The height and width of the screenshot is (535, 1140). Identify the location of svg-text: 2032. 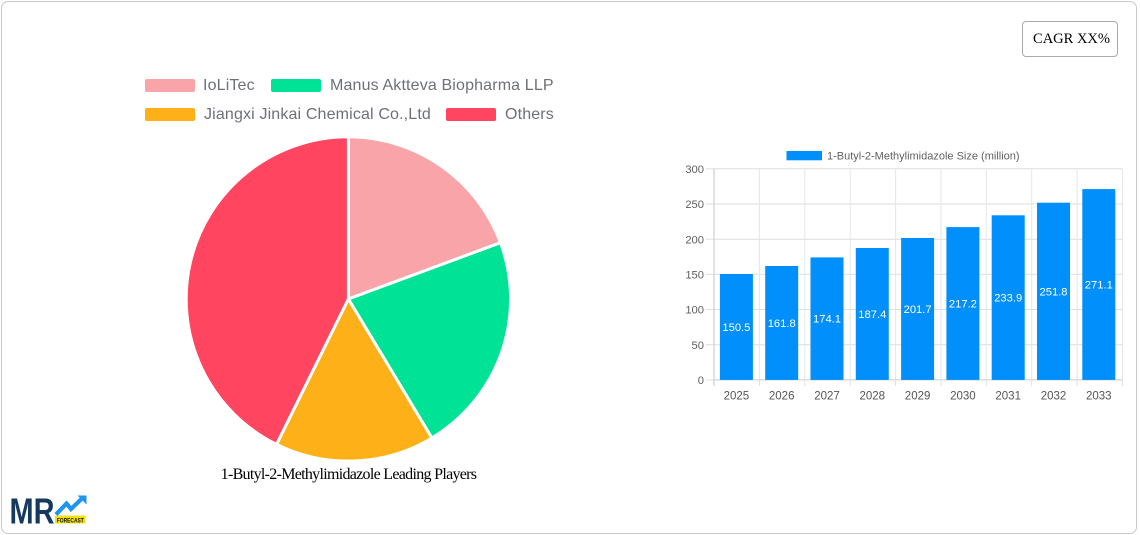
(1054, 396).